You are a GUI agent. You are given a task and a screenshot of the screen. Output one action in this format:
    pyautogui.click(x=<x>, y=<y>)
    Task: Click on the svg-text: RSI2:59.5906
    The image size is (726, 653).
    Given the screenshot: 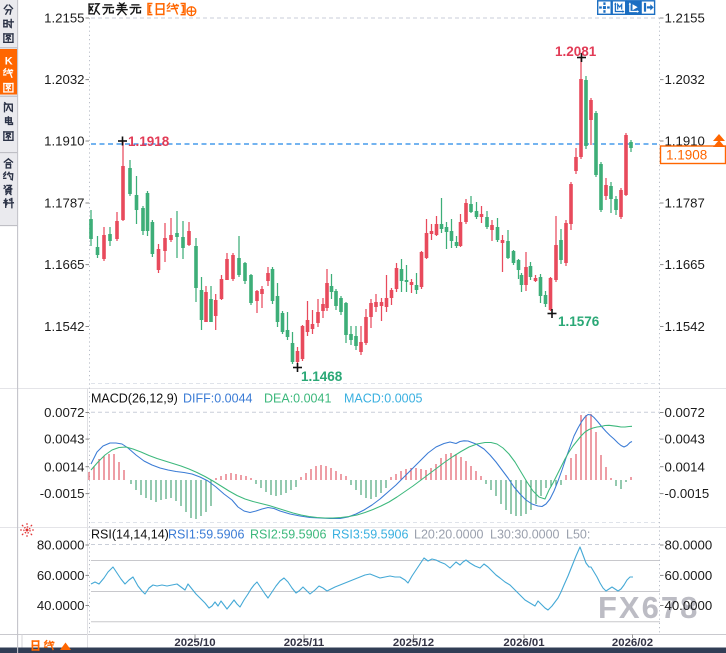 What is the action you would take?
    pyautogui.click(x=288, y=535)
    